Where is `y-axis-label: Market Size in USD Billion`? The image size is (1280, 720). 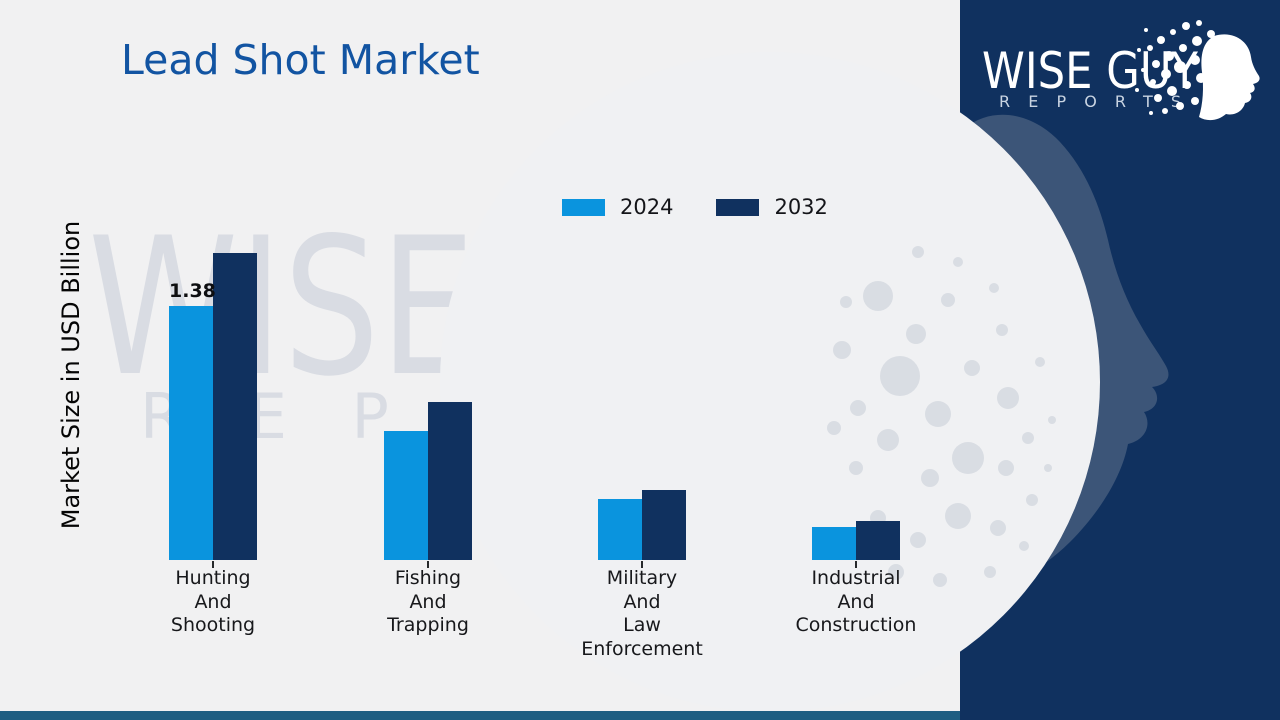 y-axis-label: Market Size in USD Billion is located at coordinates (71, 375).